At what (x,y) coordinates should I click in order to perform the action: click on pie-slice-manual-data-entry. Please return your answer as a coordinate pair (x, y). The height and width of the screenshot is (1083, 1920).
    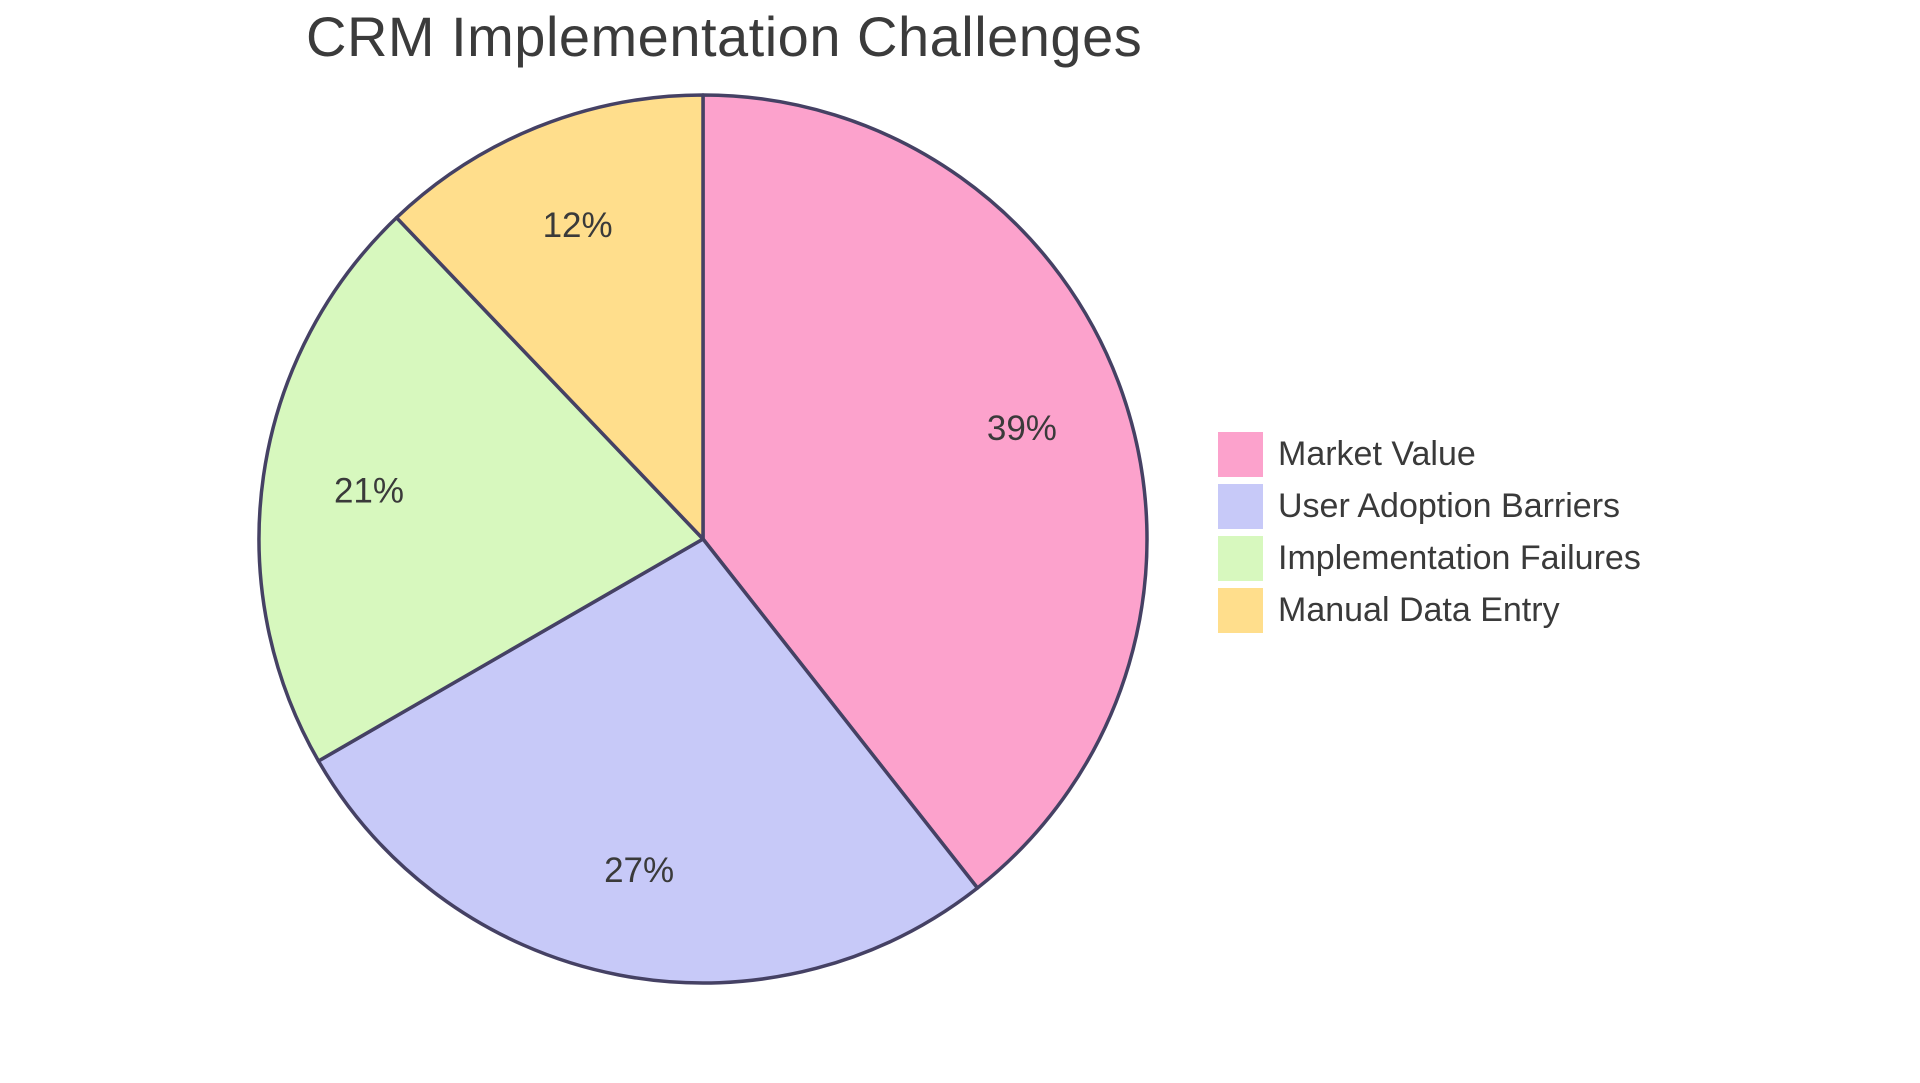
    Looking at the image, I should click on (549, 317).